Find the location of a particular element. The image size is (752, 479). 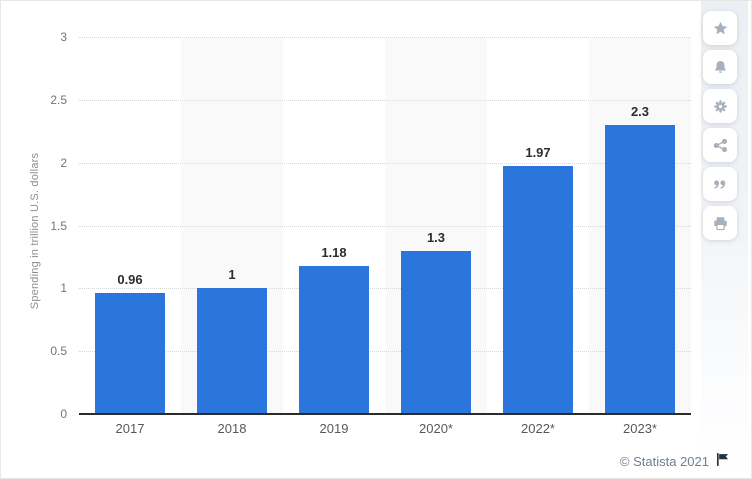

x-axis-line is located at coordinates (385, 414).